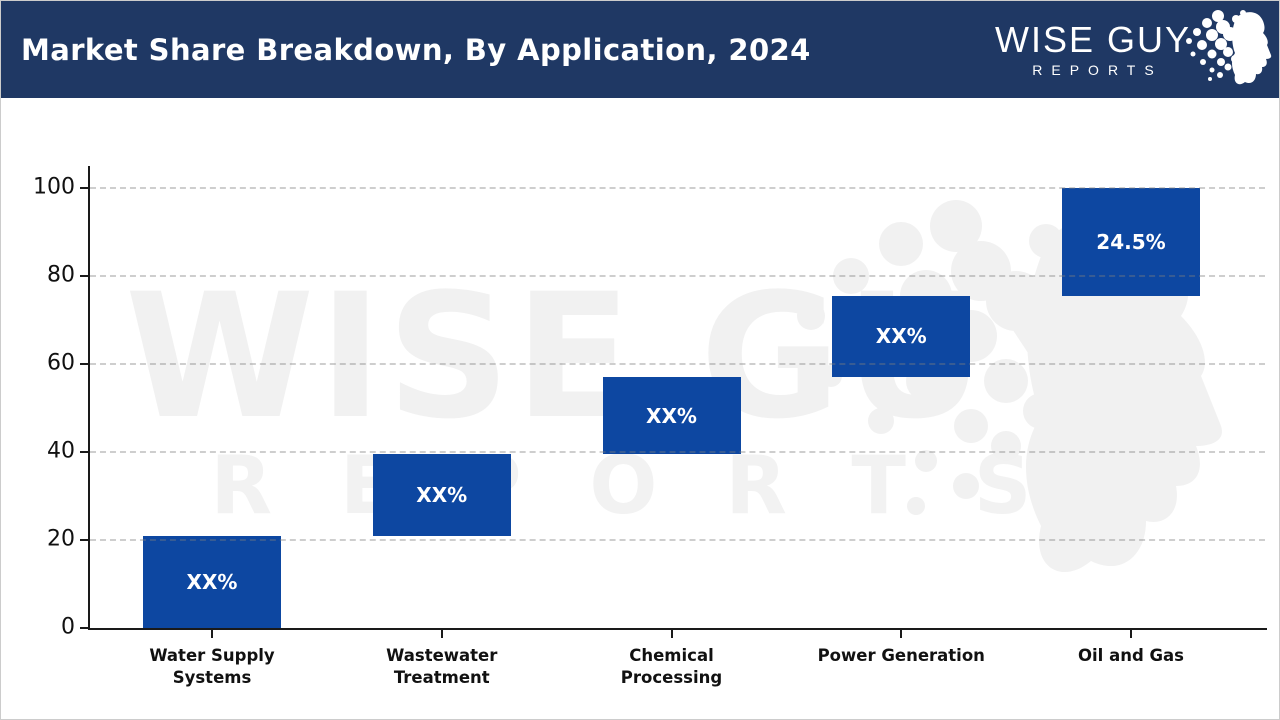 The image size is (1280, 720). I want to click on wiseguy-logo: WISE GUY REPORTS, so click(1134, 50).